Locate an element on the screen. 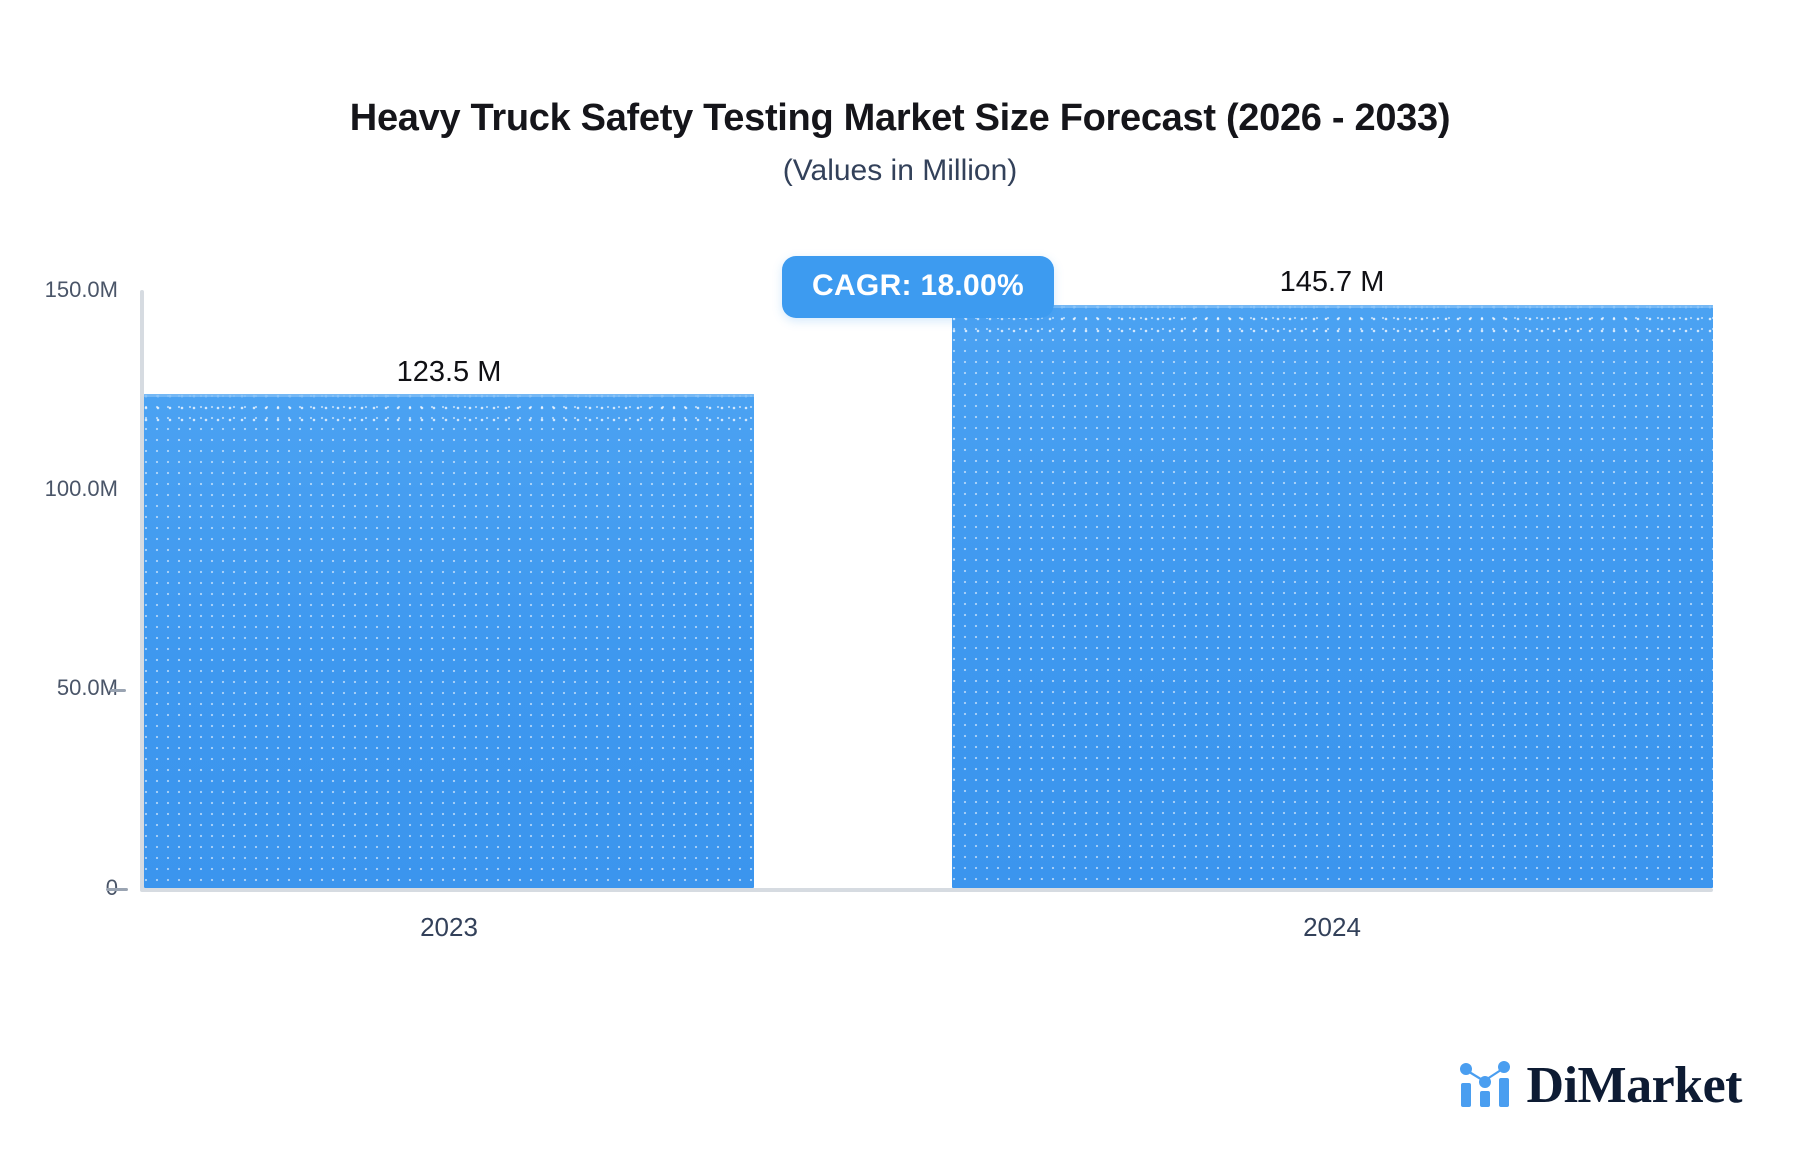 The image size is (1800, 1156). y-tick-mark-50m is located at coordinates (118, 690).